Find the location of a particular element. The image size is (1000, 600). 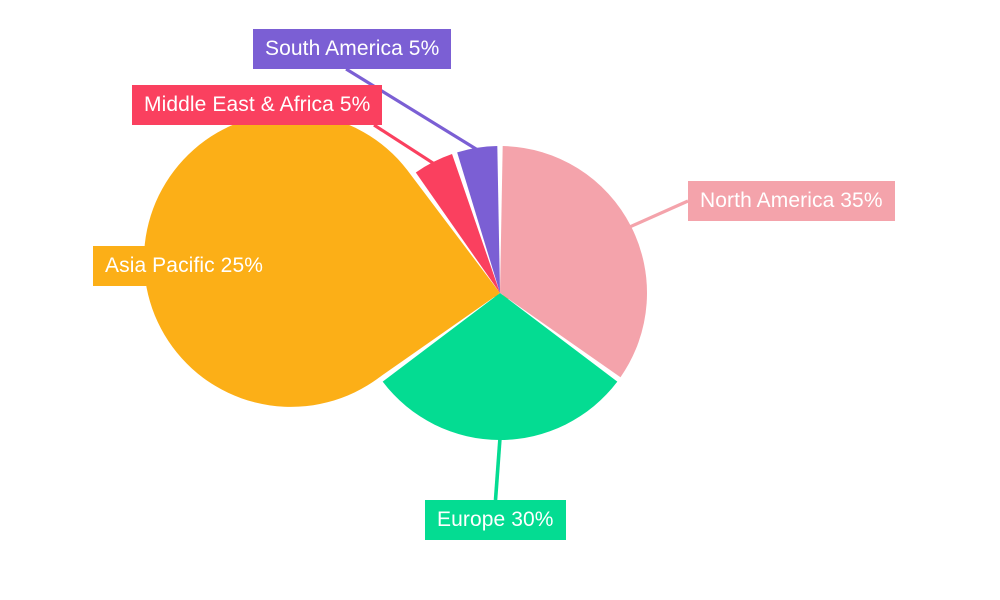

pie-slice: North America 35% is located at coordinates (574, 262).